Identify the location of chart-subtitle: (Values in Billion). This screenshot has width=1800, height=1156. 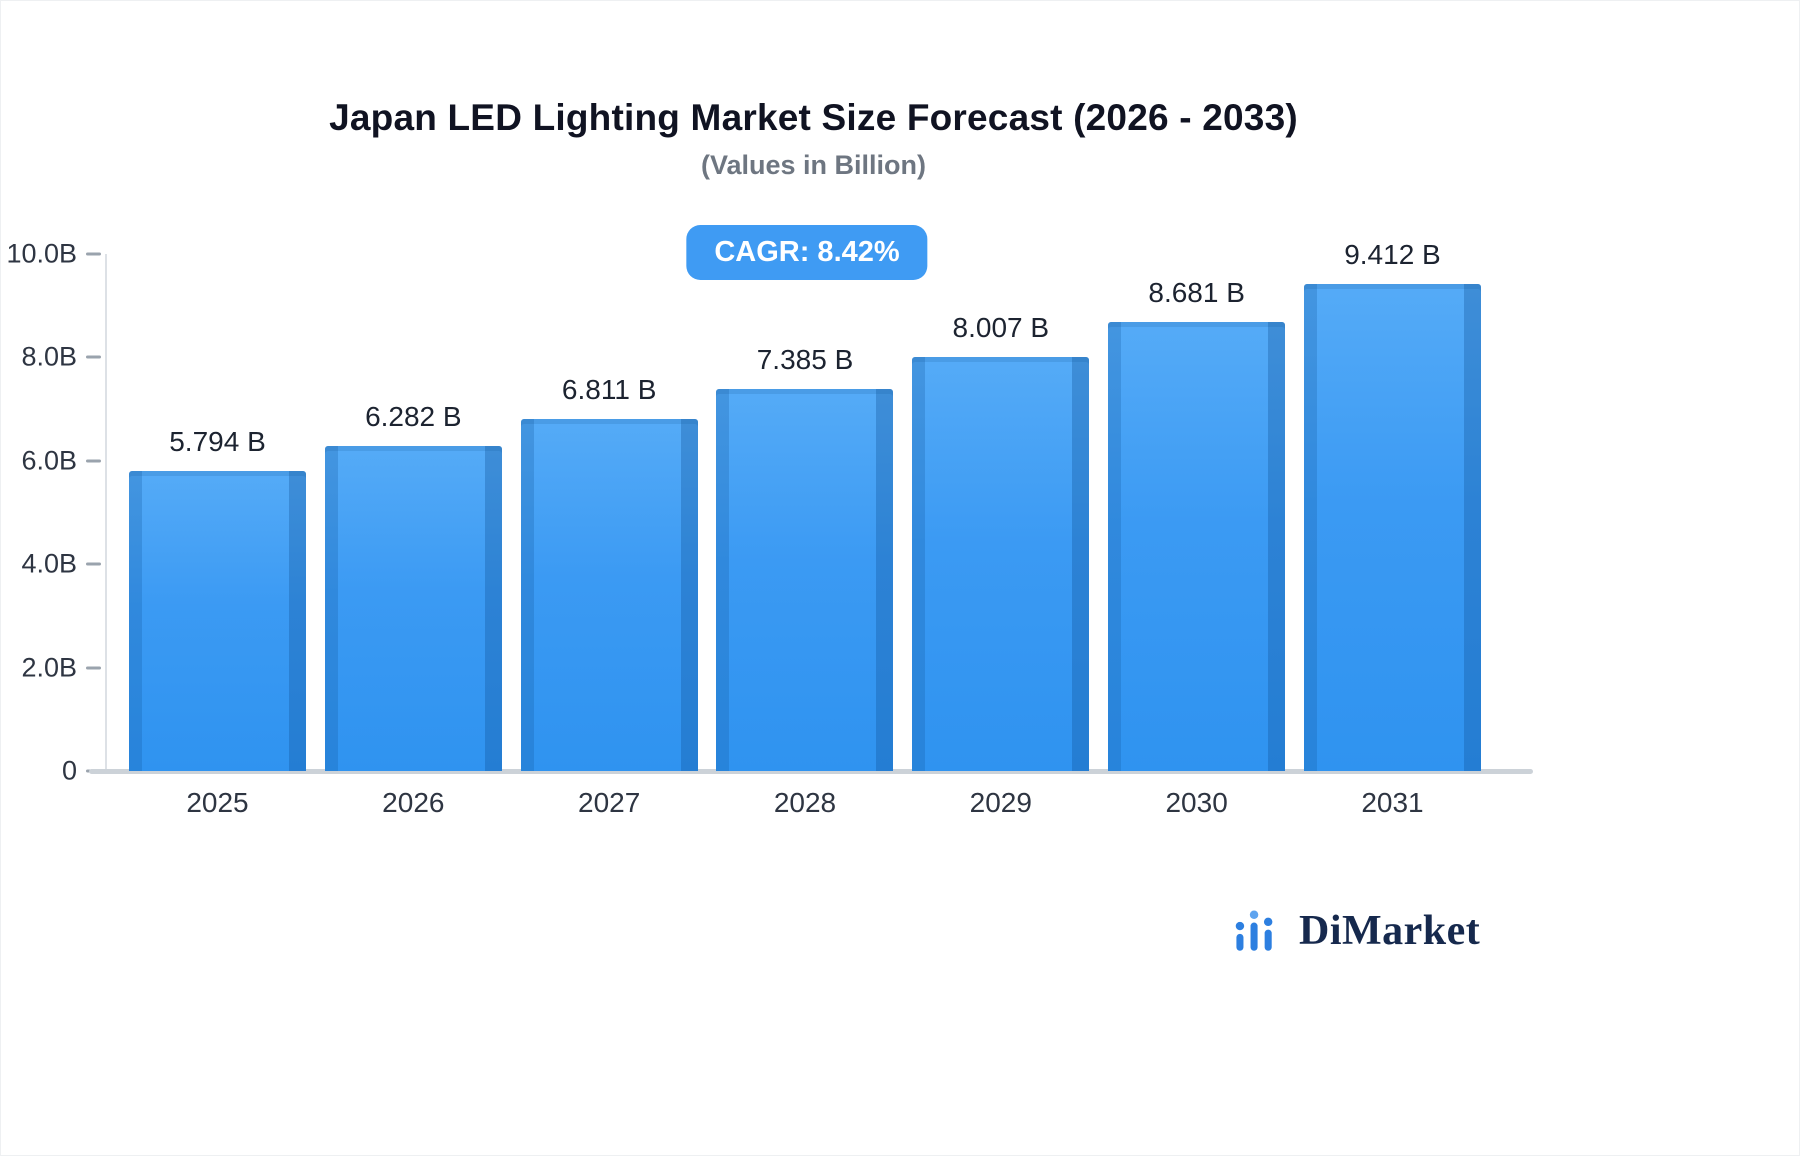
(813, 165).